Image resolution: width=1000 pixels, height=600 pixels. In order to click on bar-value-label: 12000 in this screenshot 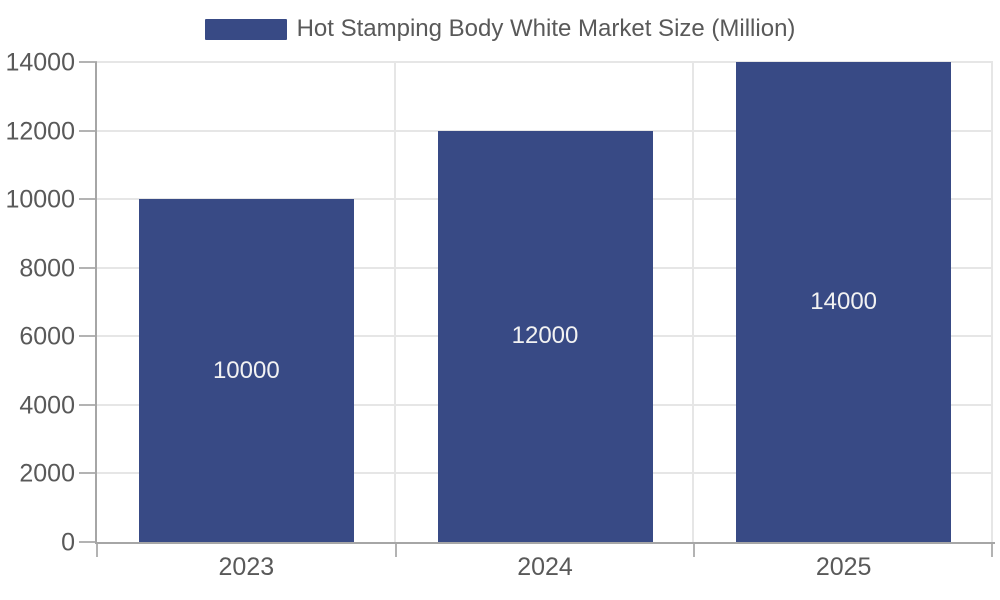, I will do `click(545, 336)`.